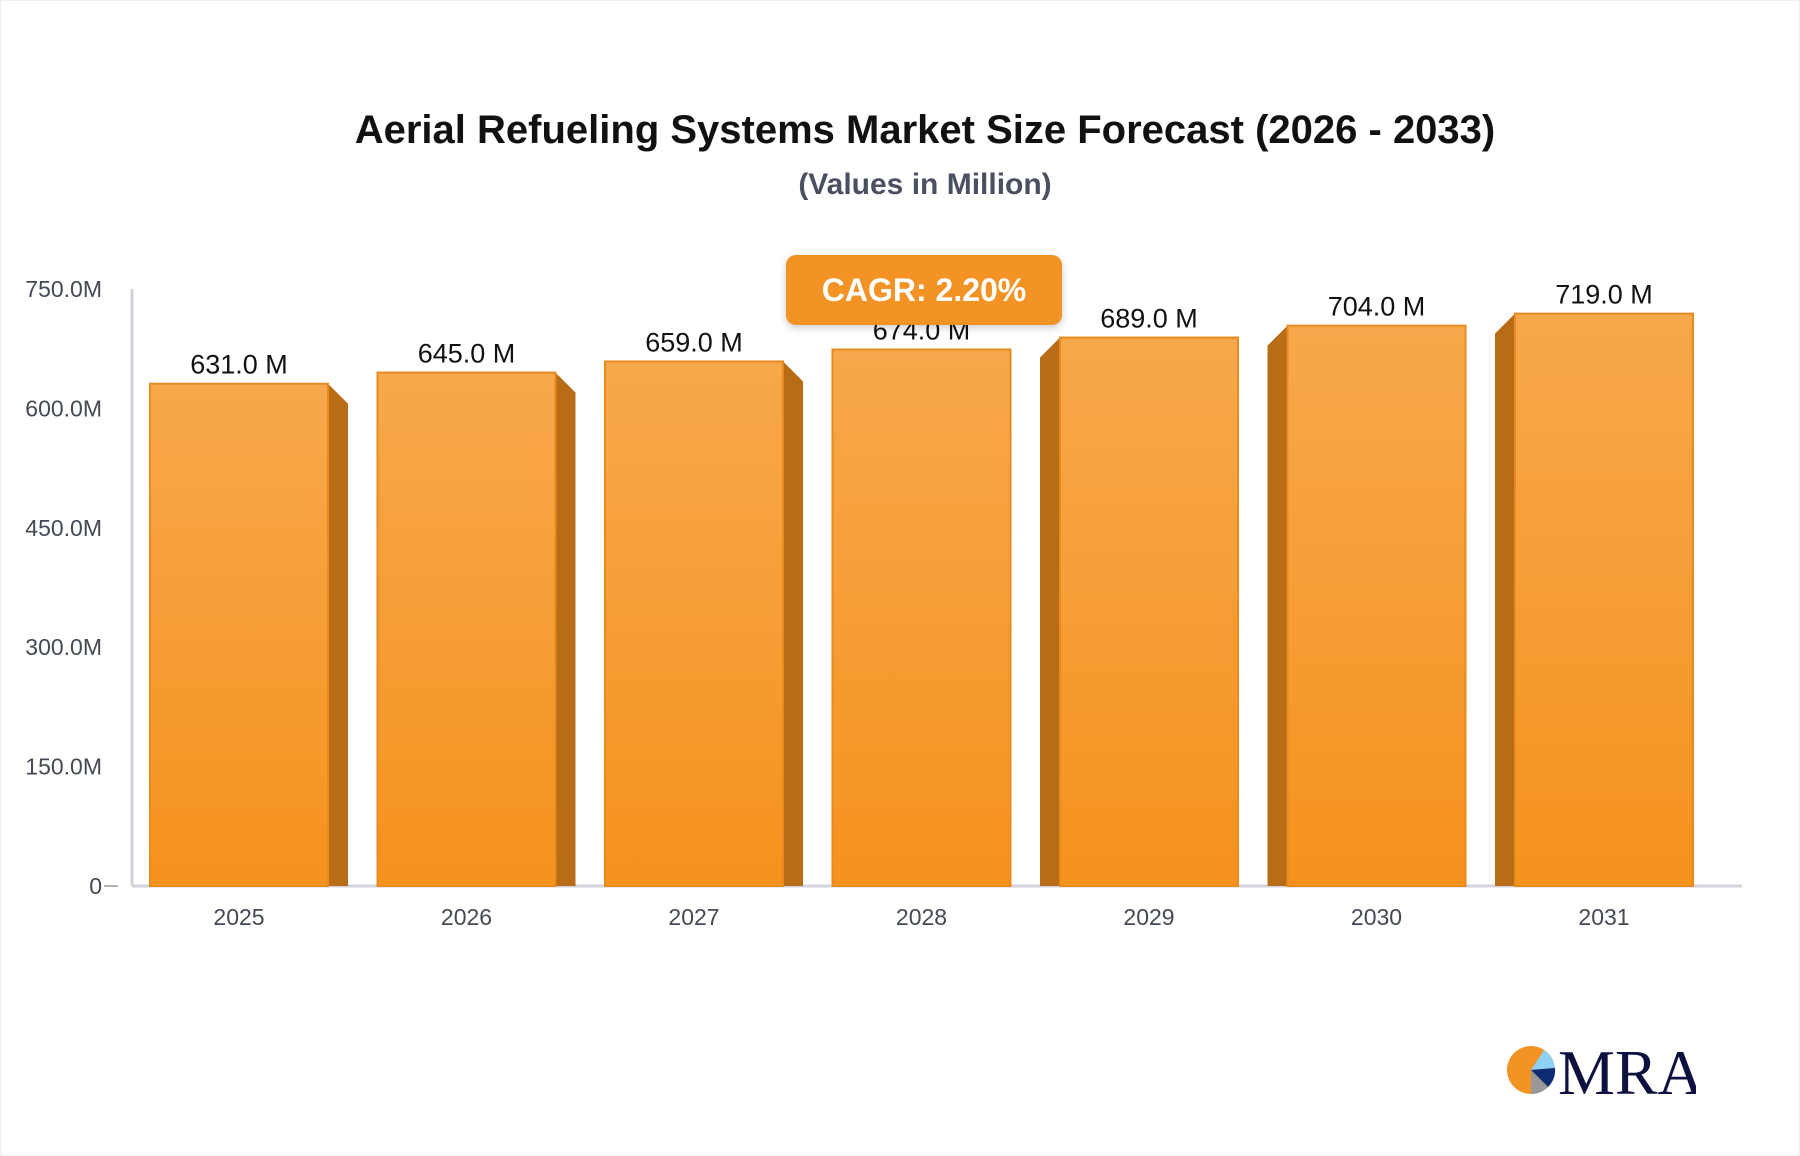  What do you see at coordinates (95, 886) in the screenshot?
I see `y-tick-label: 0` at bounding box center [95, 886].